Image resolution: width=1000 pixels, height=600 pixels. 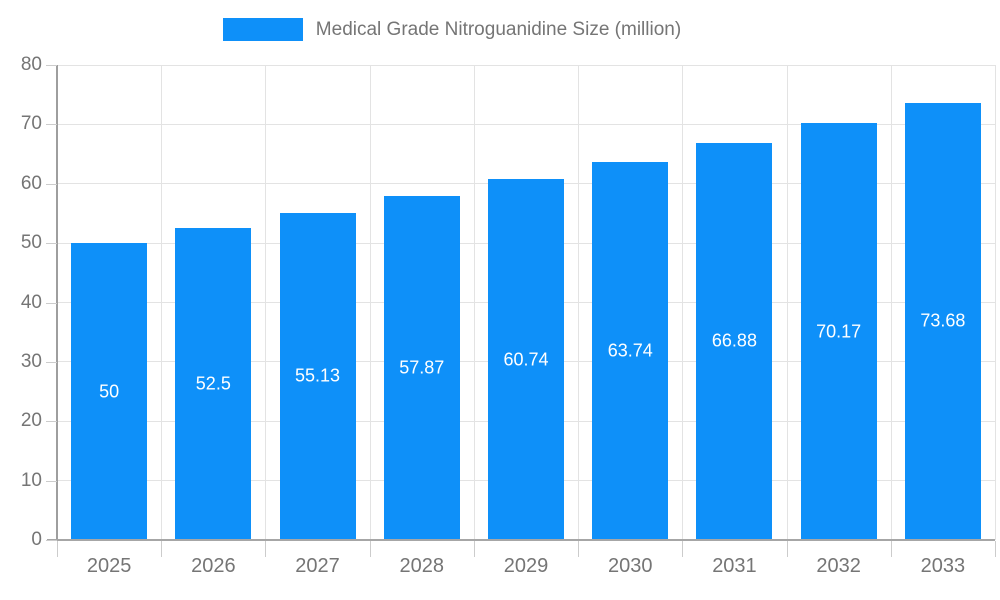 I want to click on y-tick-label: 70, so click(x=31, y=124).